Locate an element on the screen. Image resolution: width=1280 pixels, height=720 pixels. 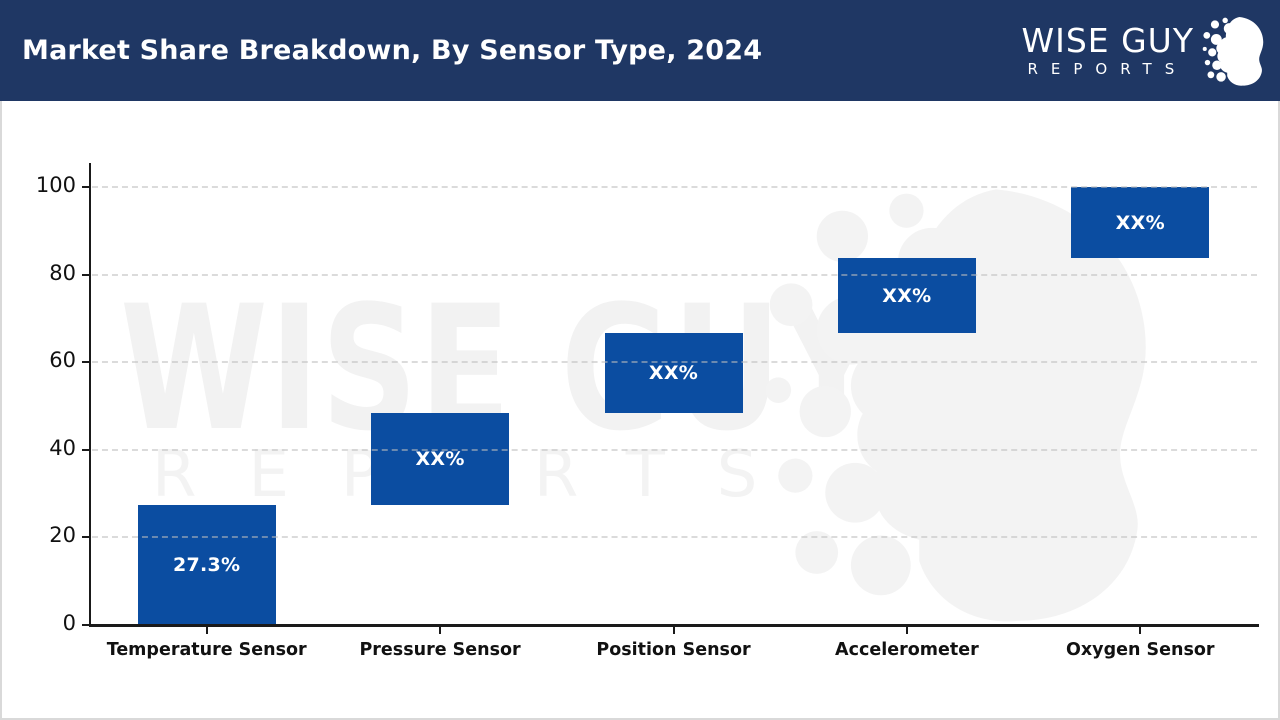
x-axis-line is located at coordinates (674, 625).